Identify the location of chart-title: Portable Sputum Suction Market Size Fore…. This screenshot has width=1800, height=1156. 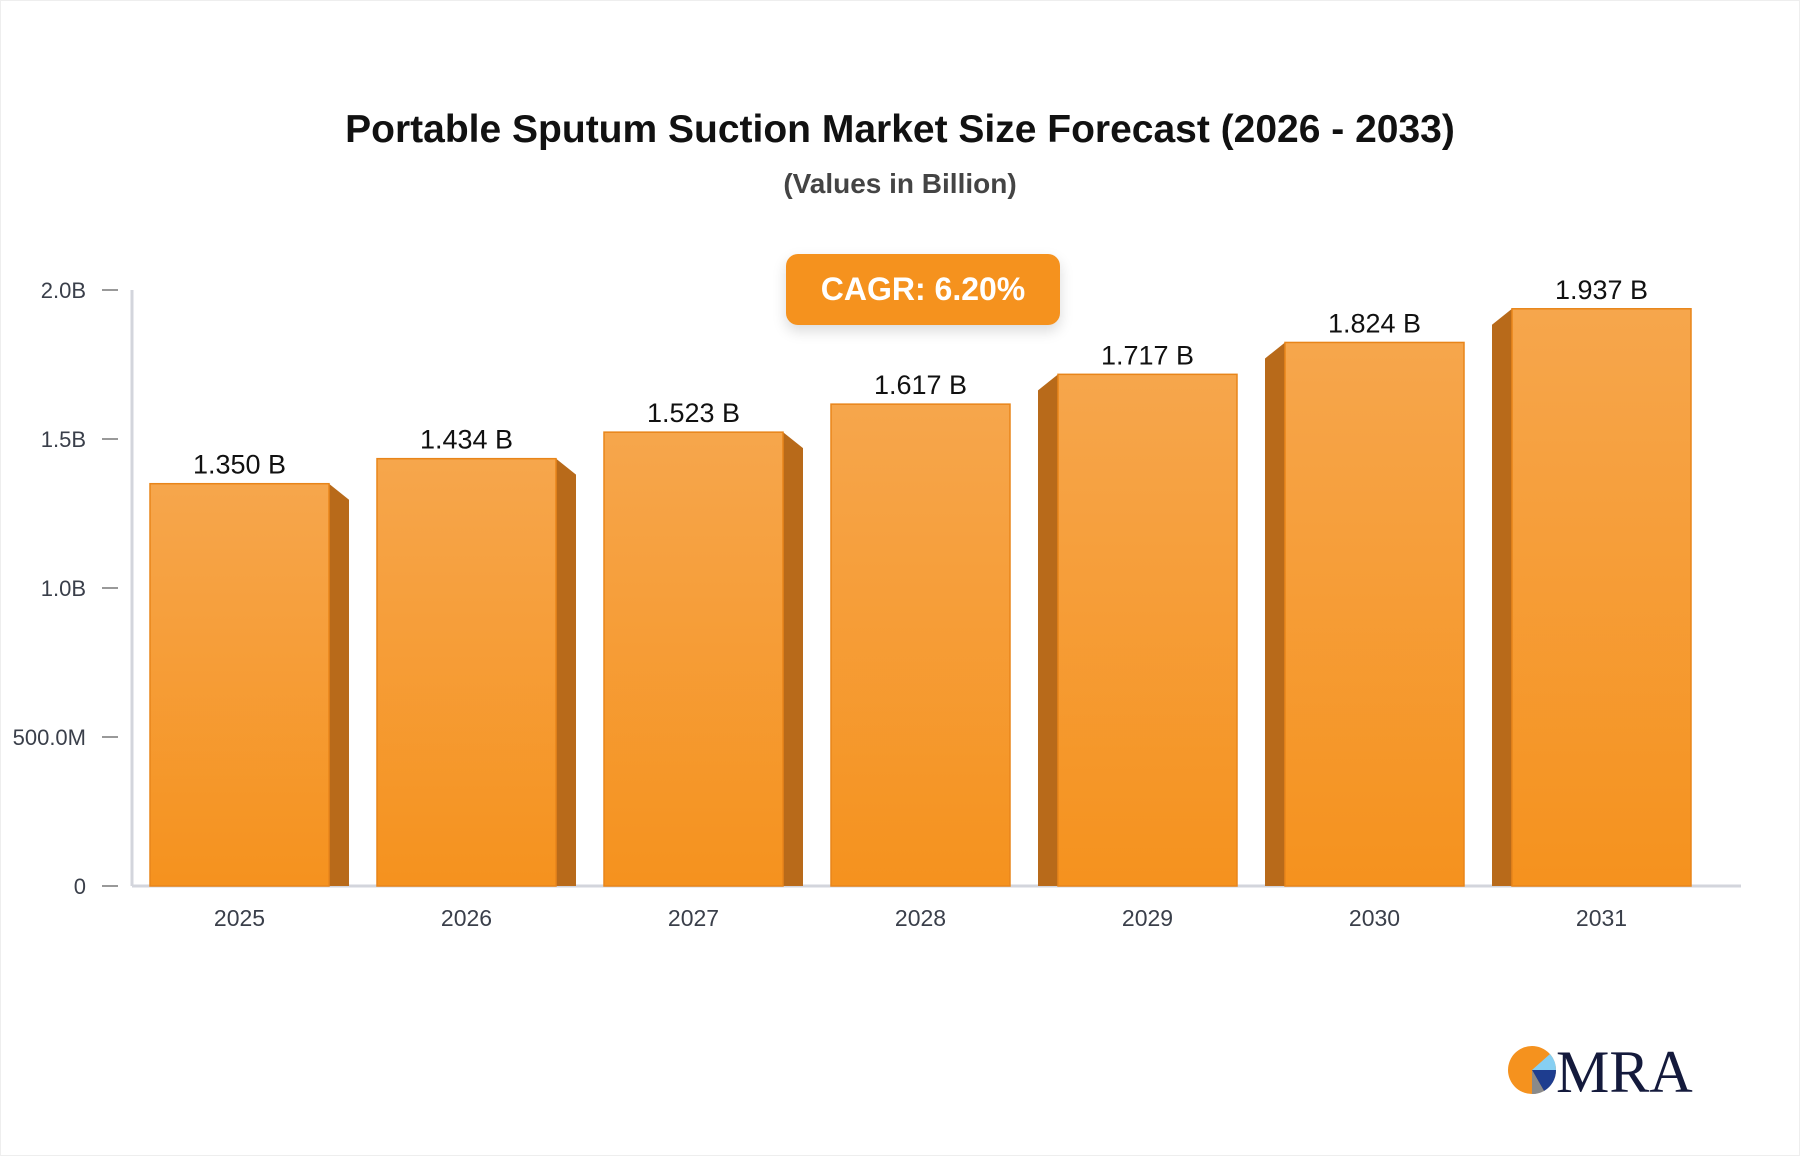
(900, 129).